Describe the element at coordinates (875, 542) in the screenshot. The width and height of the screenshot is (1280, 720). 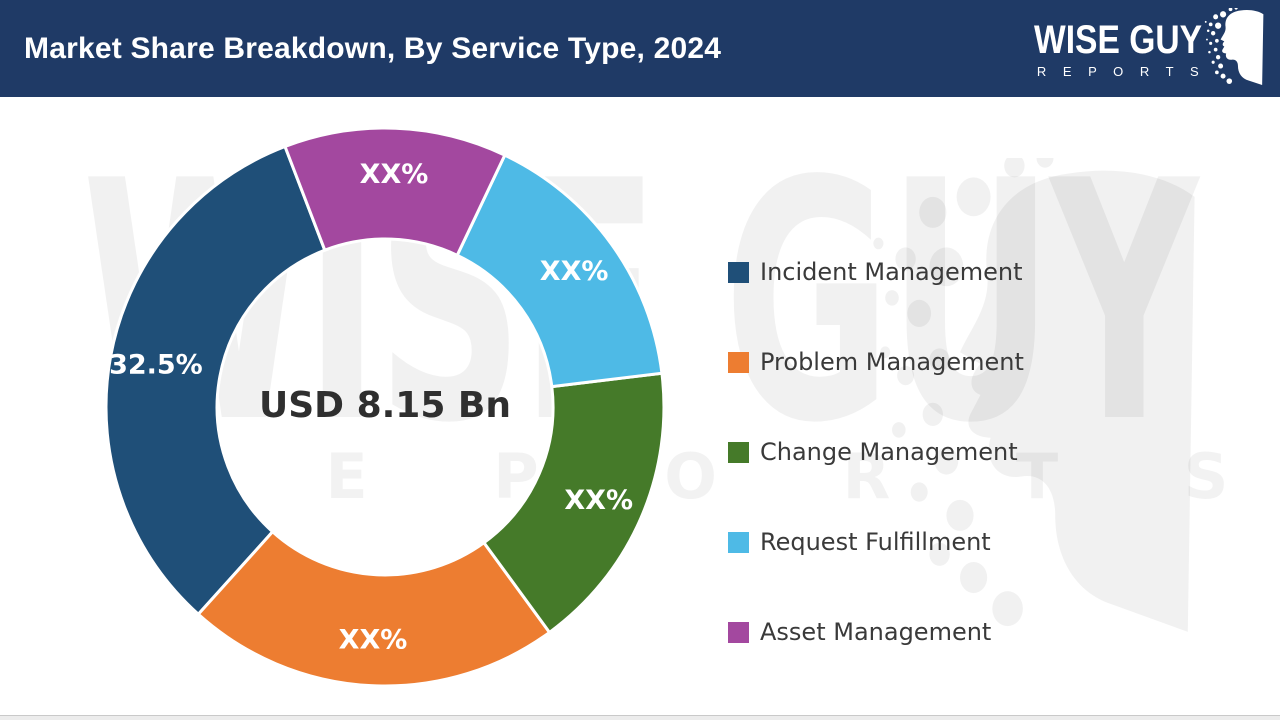
I see `legend-label: Request Fulfillment` at that location.